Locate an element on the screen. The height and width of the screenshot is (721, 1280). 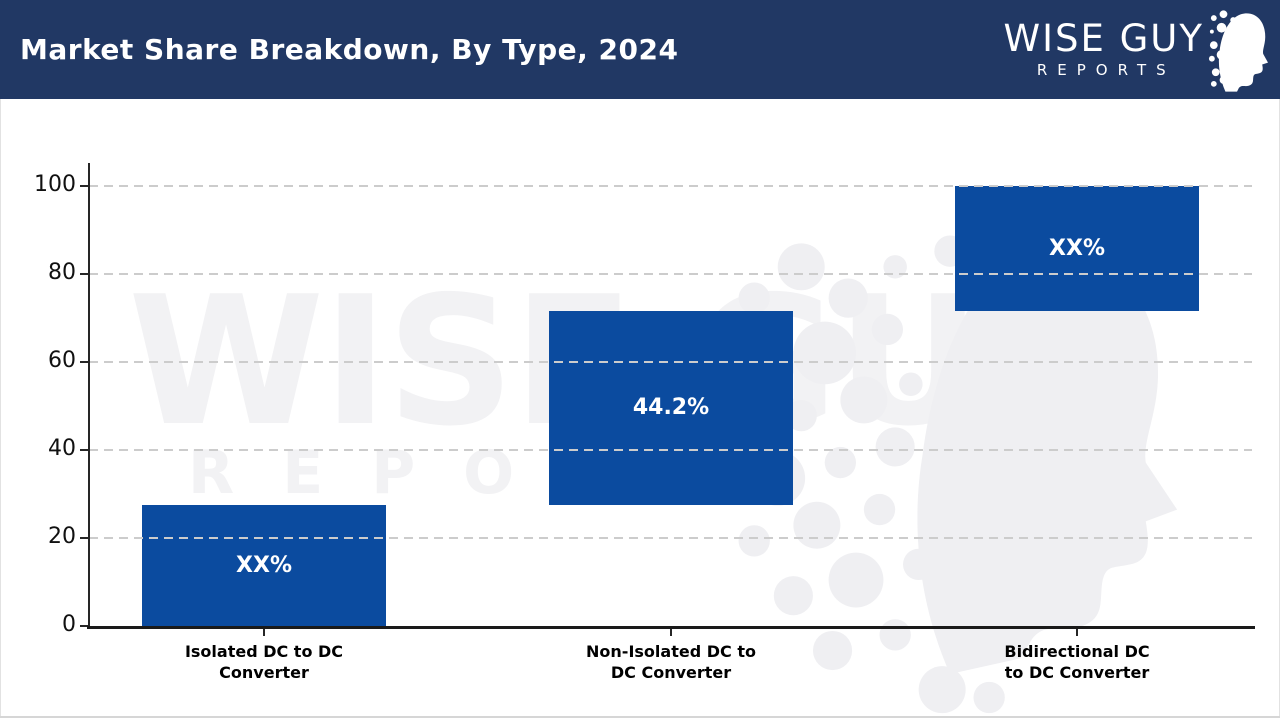
y-tick-label-0: 0 is located at coordinates (69, 624).